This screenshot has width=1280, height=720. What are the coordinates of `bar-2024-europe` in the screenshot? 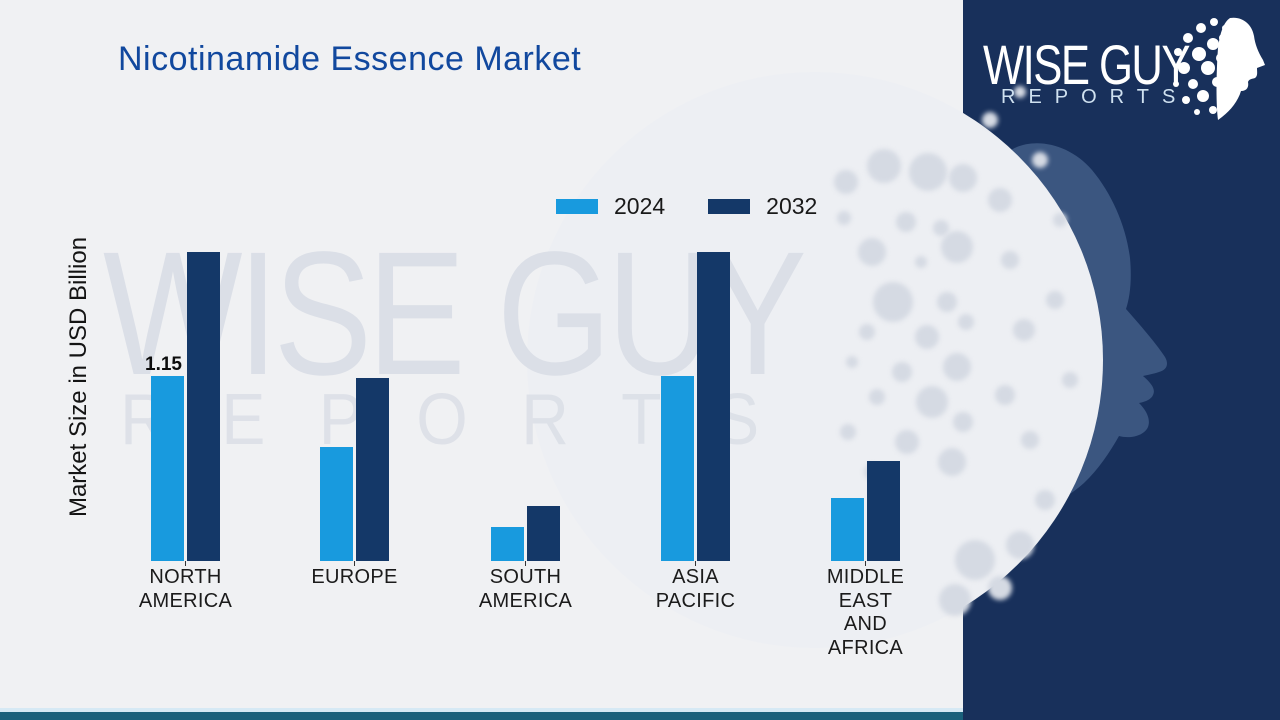 It's located at (336, 504).